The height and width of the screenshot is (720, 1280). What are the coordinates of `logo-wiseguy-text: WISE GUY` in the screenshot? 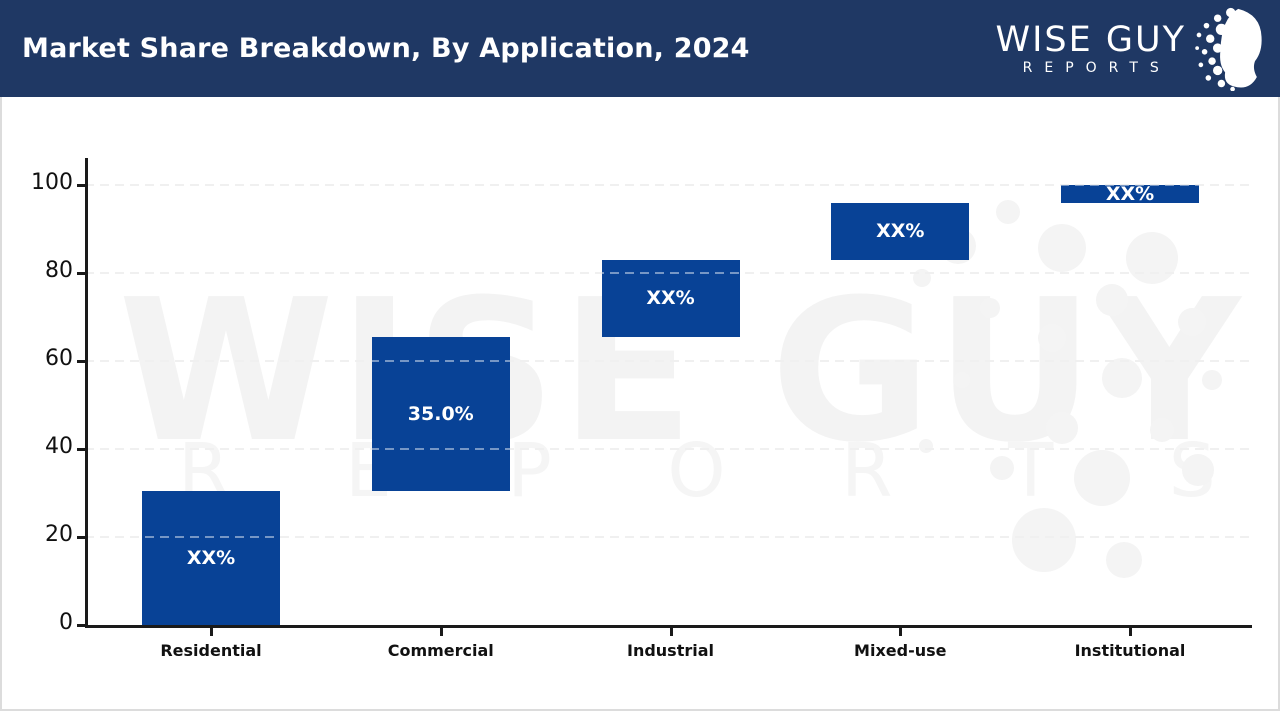 It's located at (1090, 40).